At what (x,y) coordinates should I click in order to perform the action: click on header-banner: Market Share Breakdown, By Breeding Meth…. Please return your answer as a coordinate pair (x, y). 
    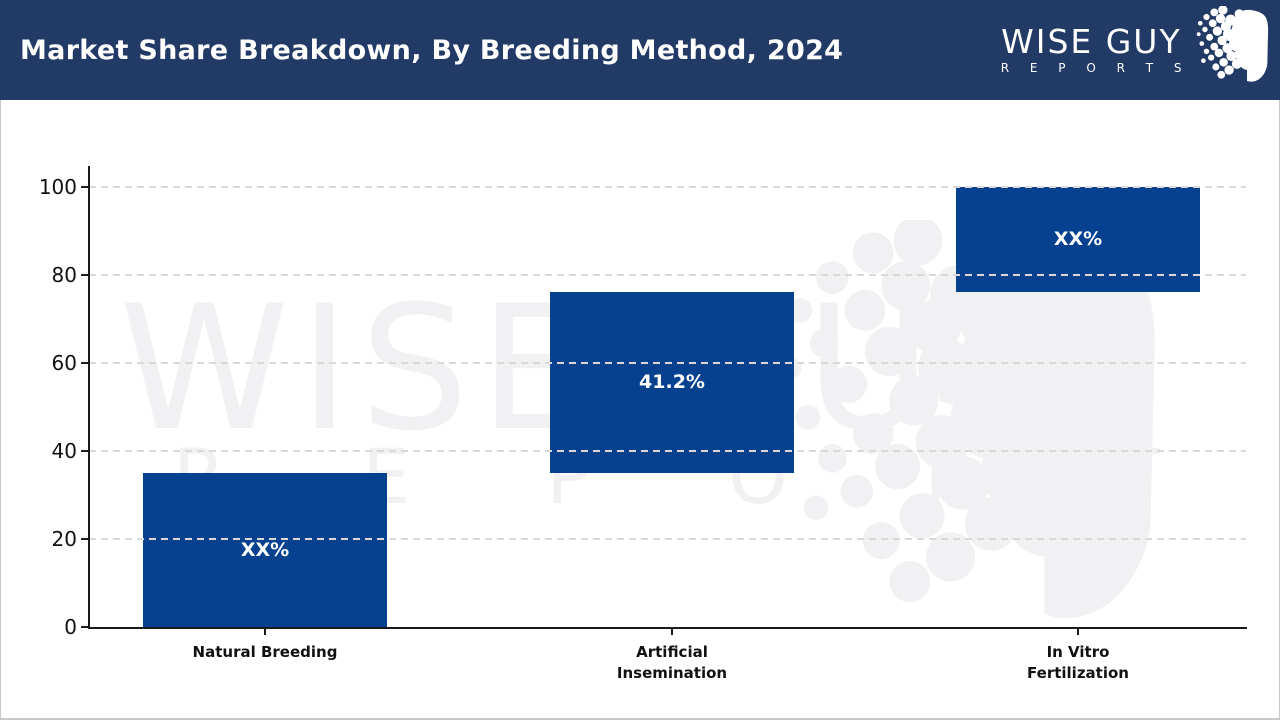
    Looking at the image, I should click on (640, 50).